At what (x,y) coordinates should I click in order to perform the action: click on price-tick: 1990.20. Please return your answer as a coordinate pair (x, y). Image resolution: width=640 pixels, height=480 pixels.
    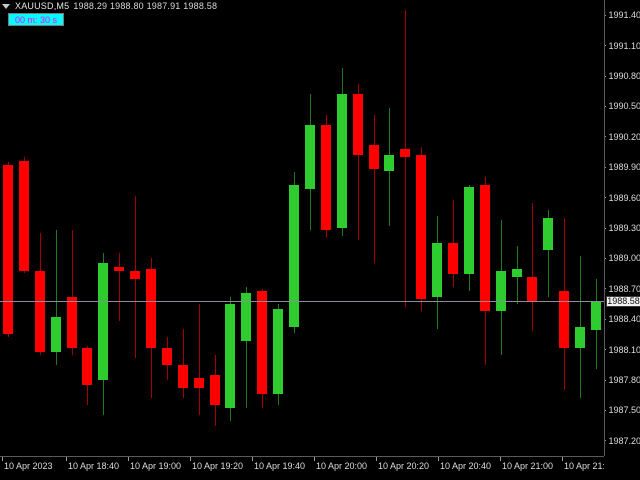
    Looking at the image, I should click on (622, 137).